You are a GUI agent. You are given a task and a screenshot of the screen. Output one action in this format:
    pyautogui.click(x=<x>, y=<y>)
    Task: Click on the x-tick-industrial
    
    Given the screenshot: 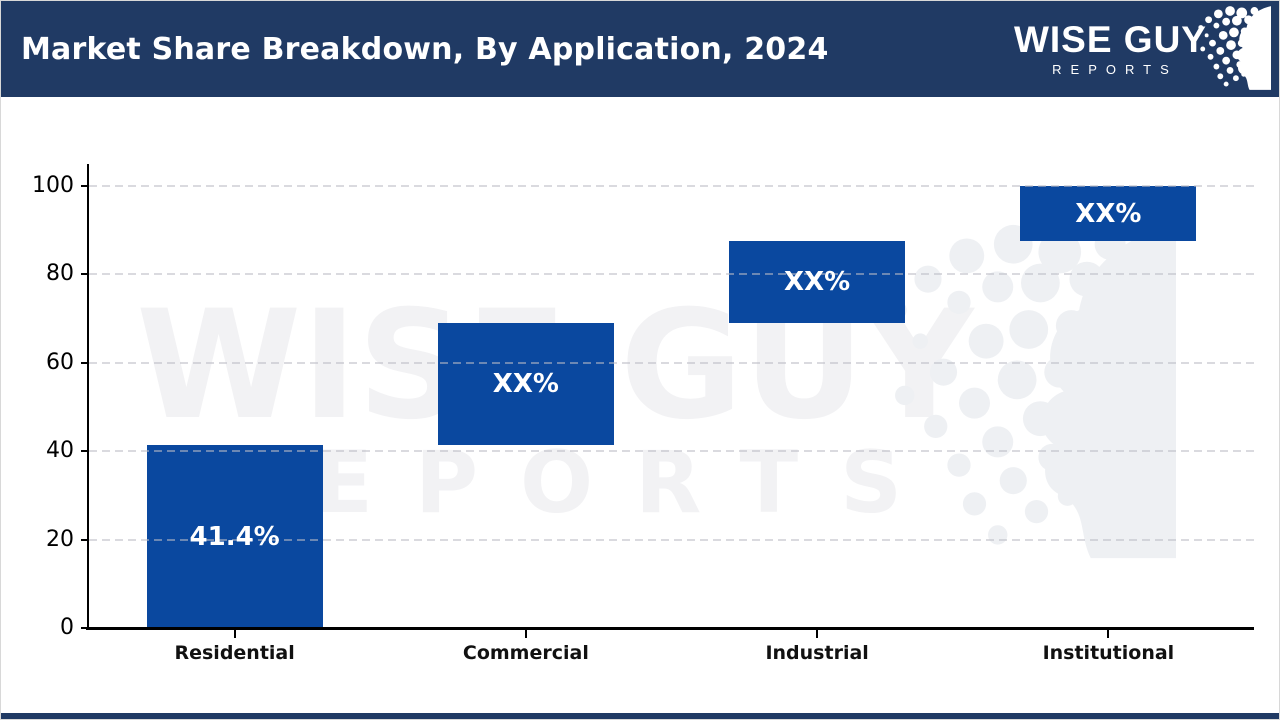 What is the action you would take?
    pyautogui.click(x=817, y=634)
    